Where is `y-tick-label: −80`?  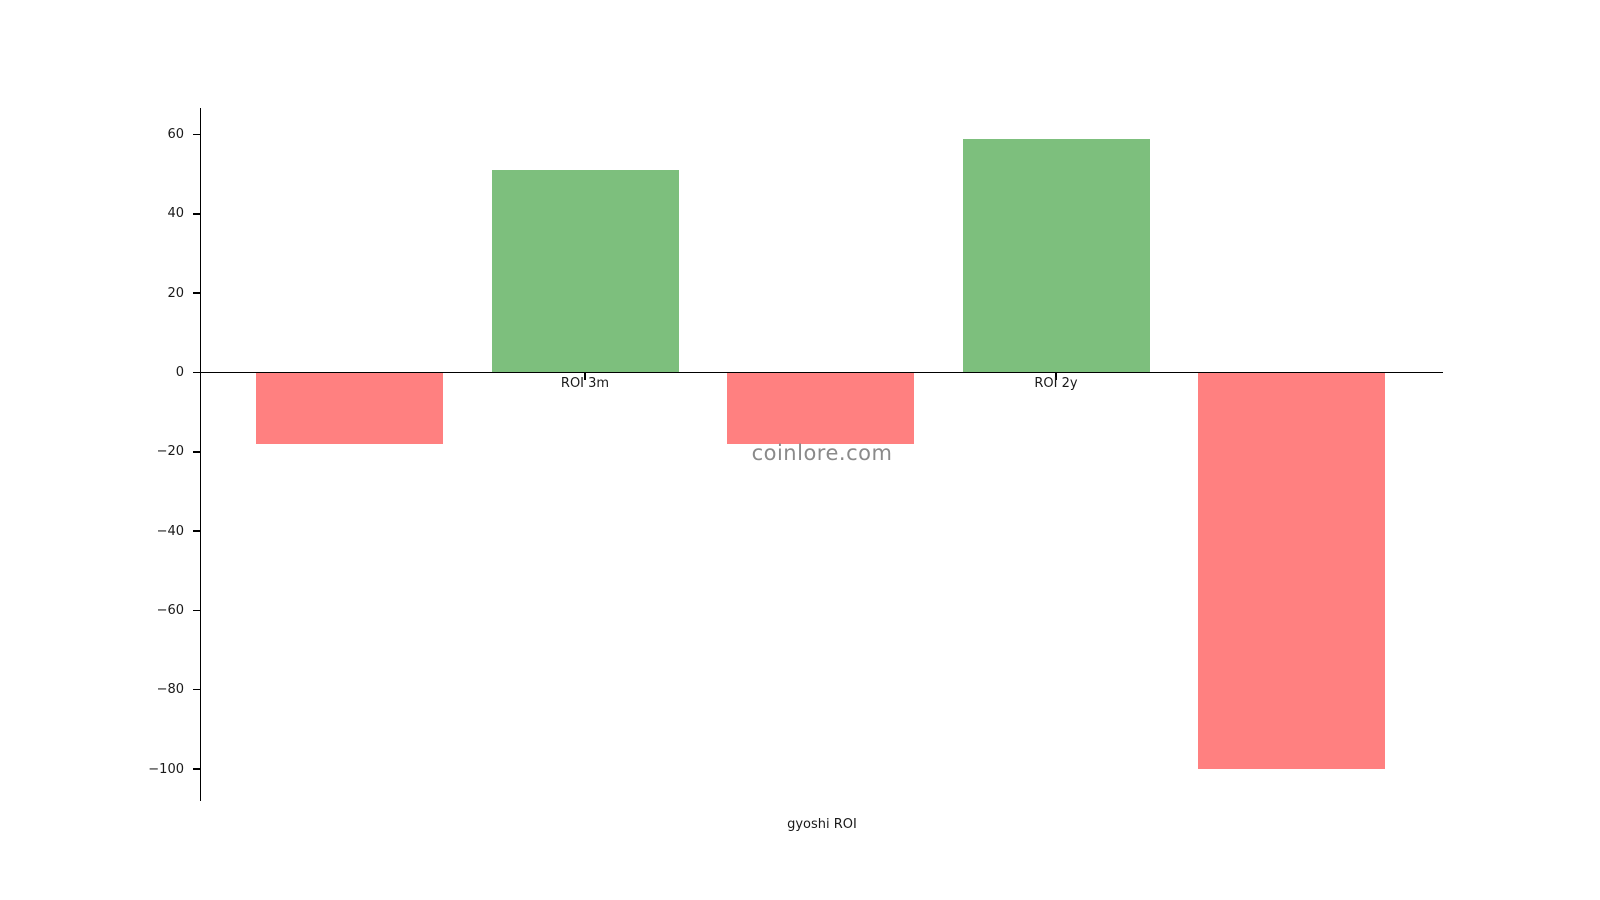 y-tick-label: −80 is located at coordinates (170, 690).